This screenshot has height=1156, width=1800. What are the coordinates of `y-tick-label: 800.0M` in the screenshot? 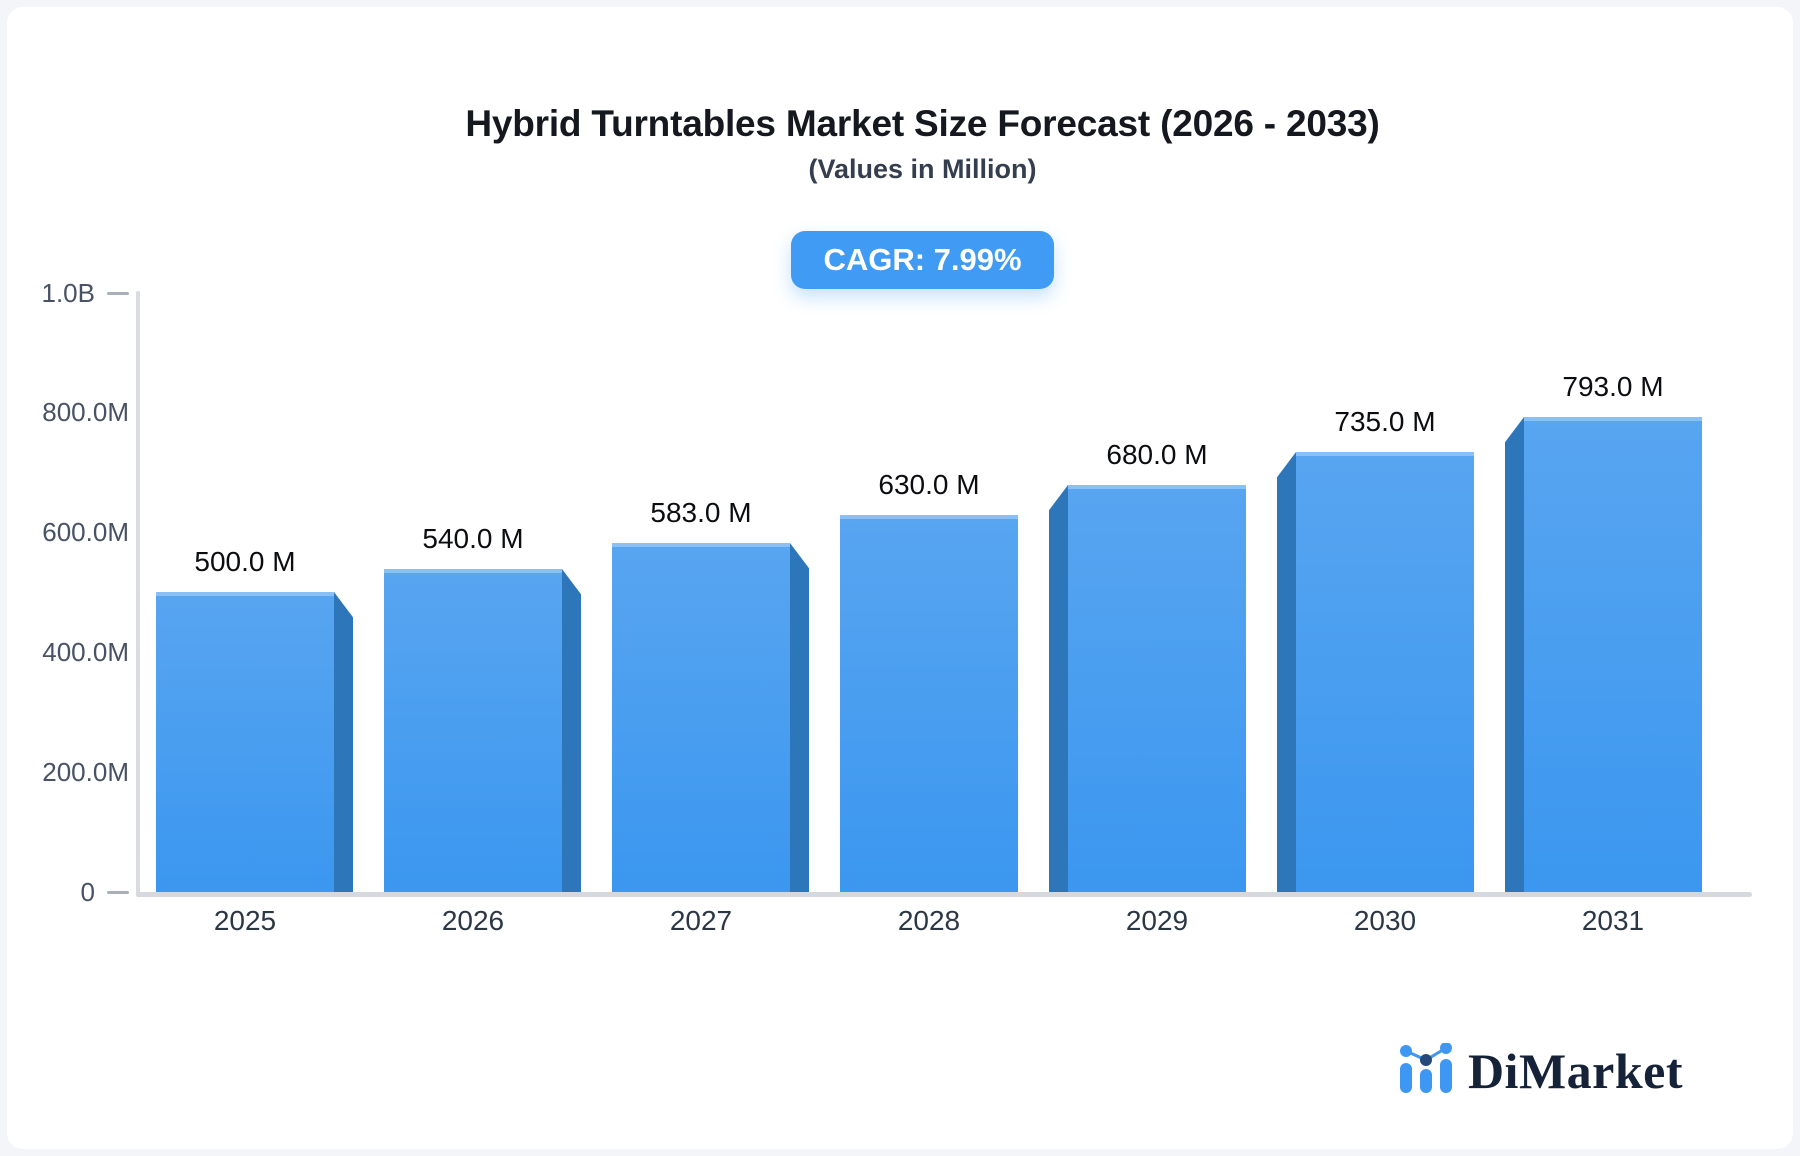 It's located at (85, 412).